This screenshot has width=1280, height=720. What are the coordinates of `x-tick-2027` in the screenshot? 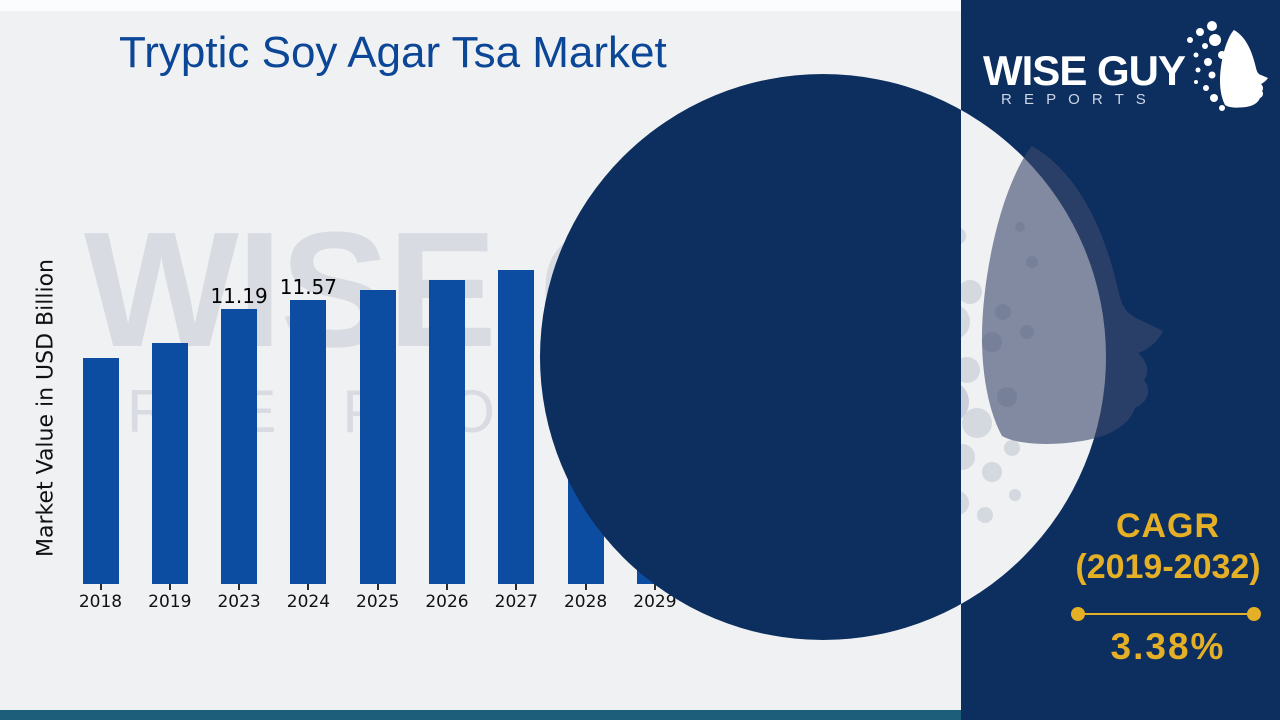 It's located at (516, 587).